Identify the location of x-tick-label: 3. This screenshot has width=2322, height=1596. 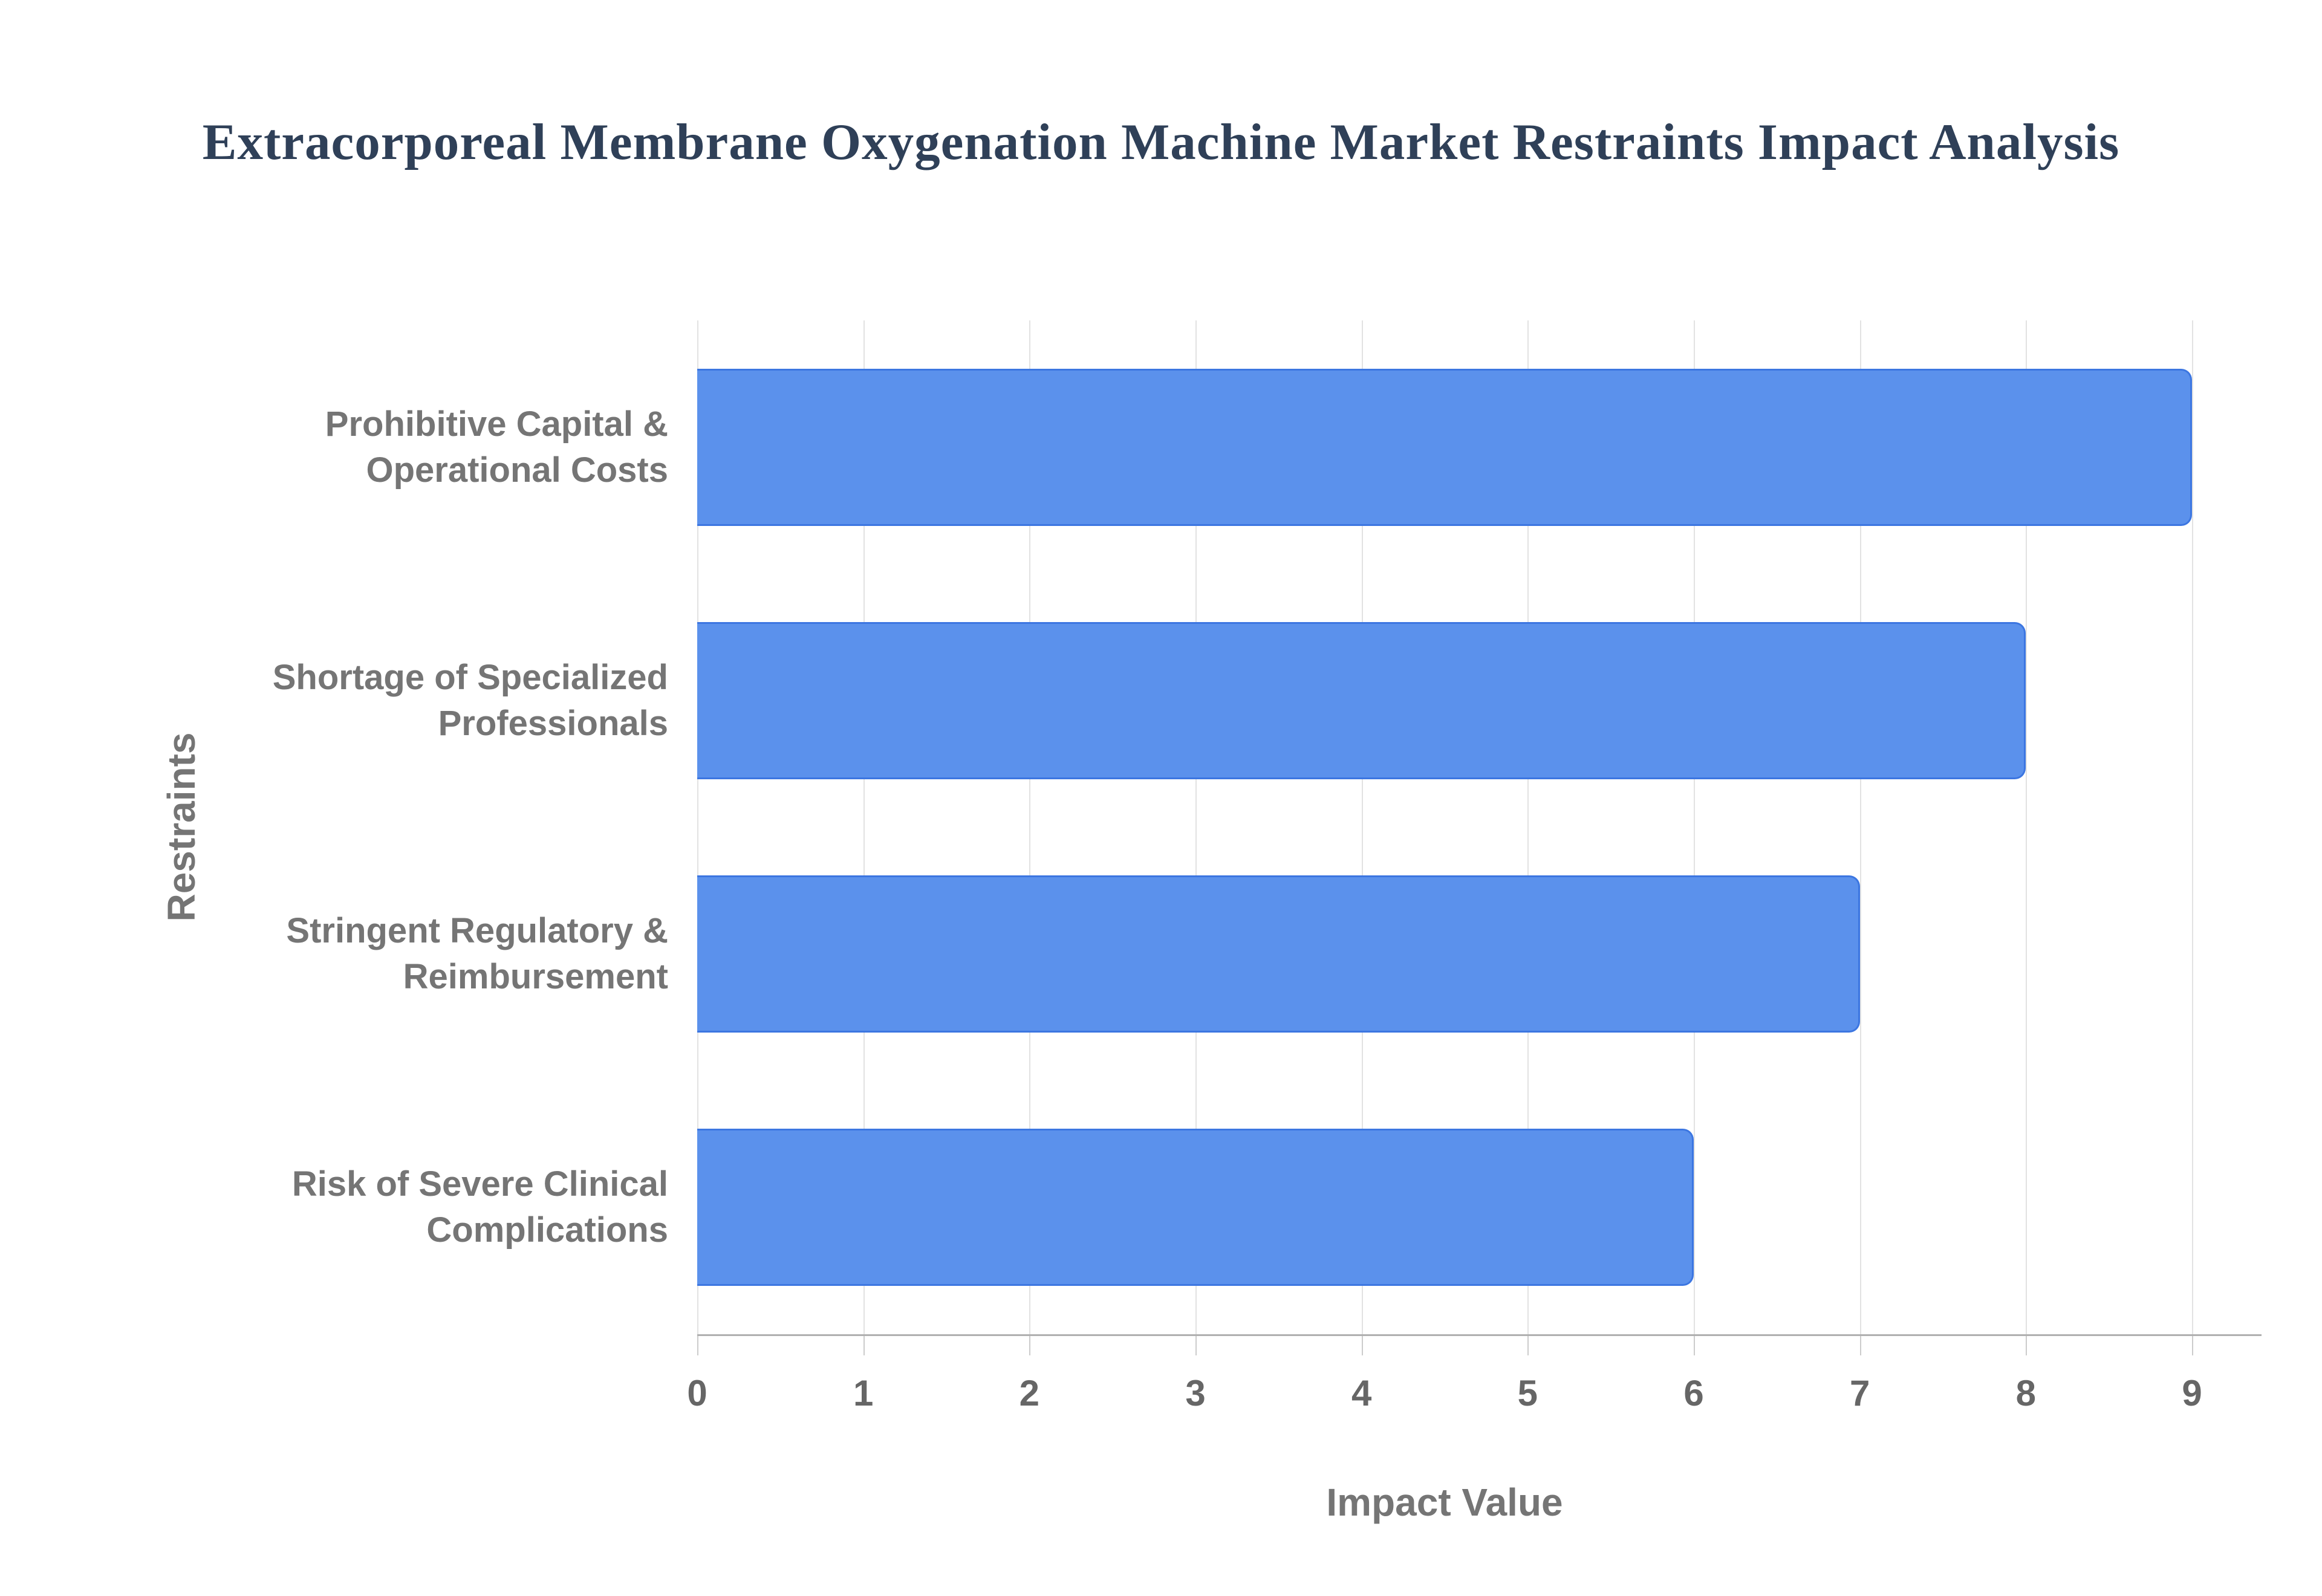
(1195, 1393).